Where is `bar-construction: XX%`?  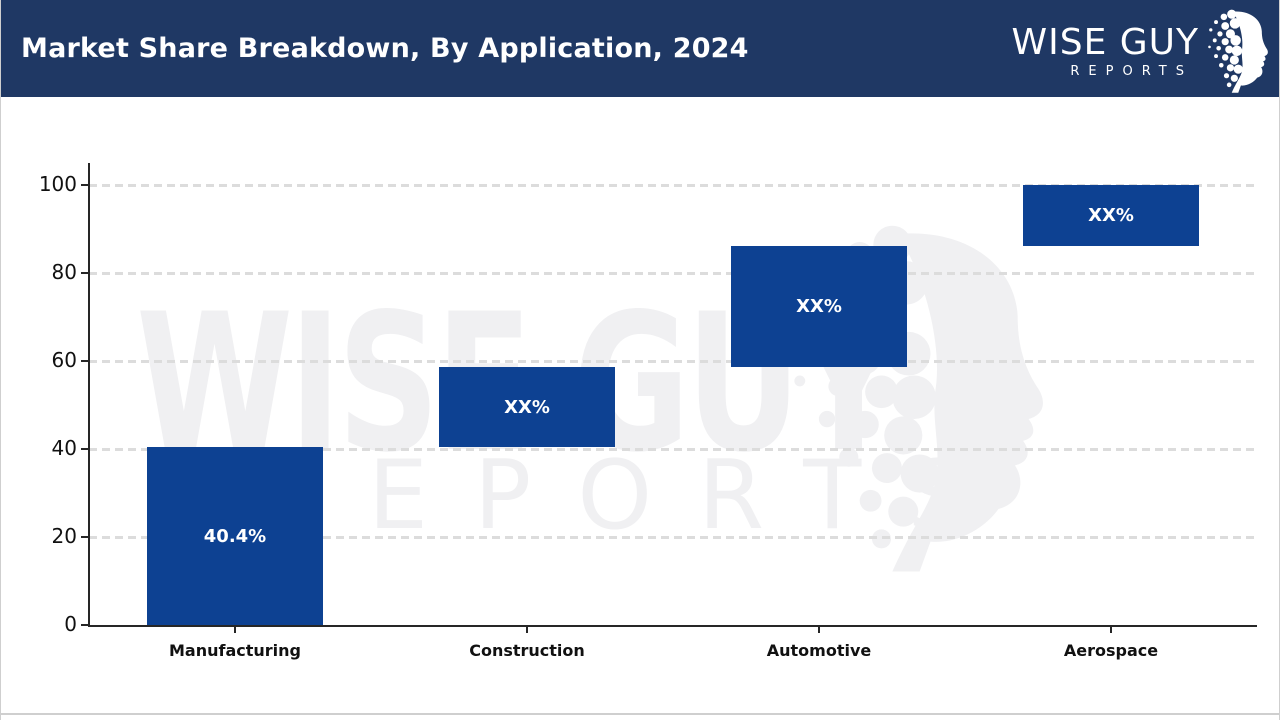 bar-construction: XX% is located at coordinates (527, 407).